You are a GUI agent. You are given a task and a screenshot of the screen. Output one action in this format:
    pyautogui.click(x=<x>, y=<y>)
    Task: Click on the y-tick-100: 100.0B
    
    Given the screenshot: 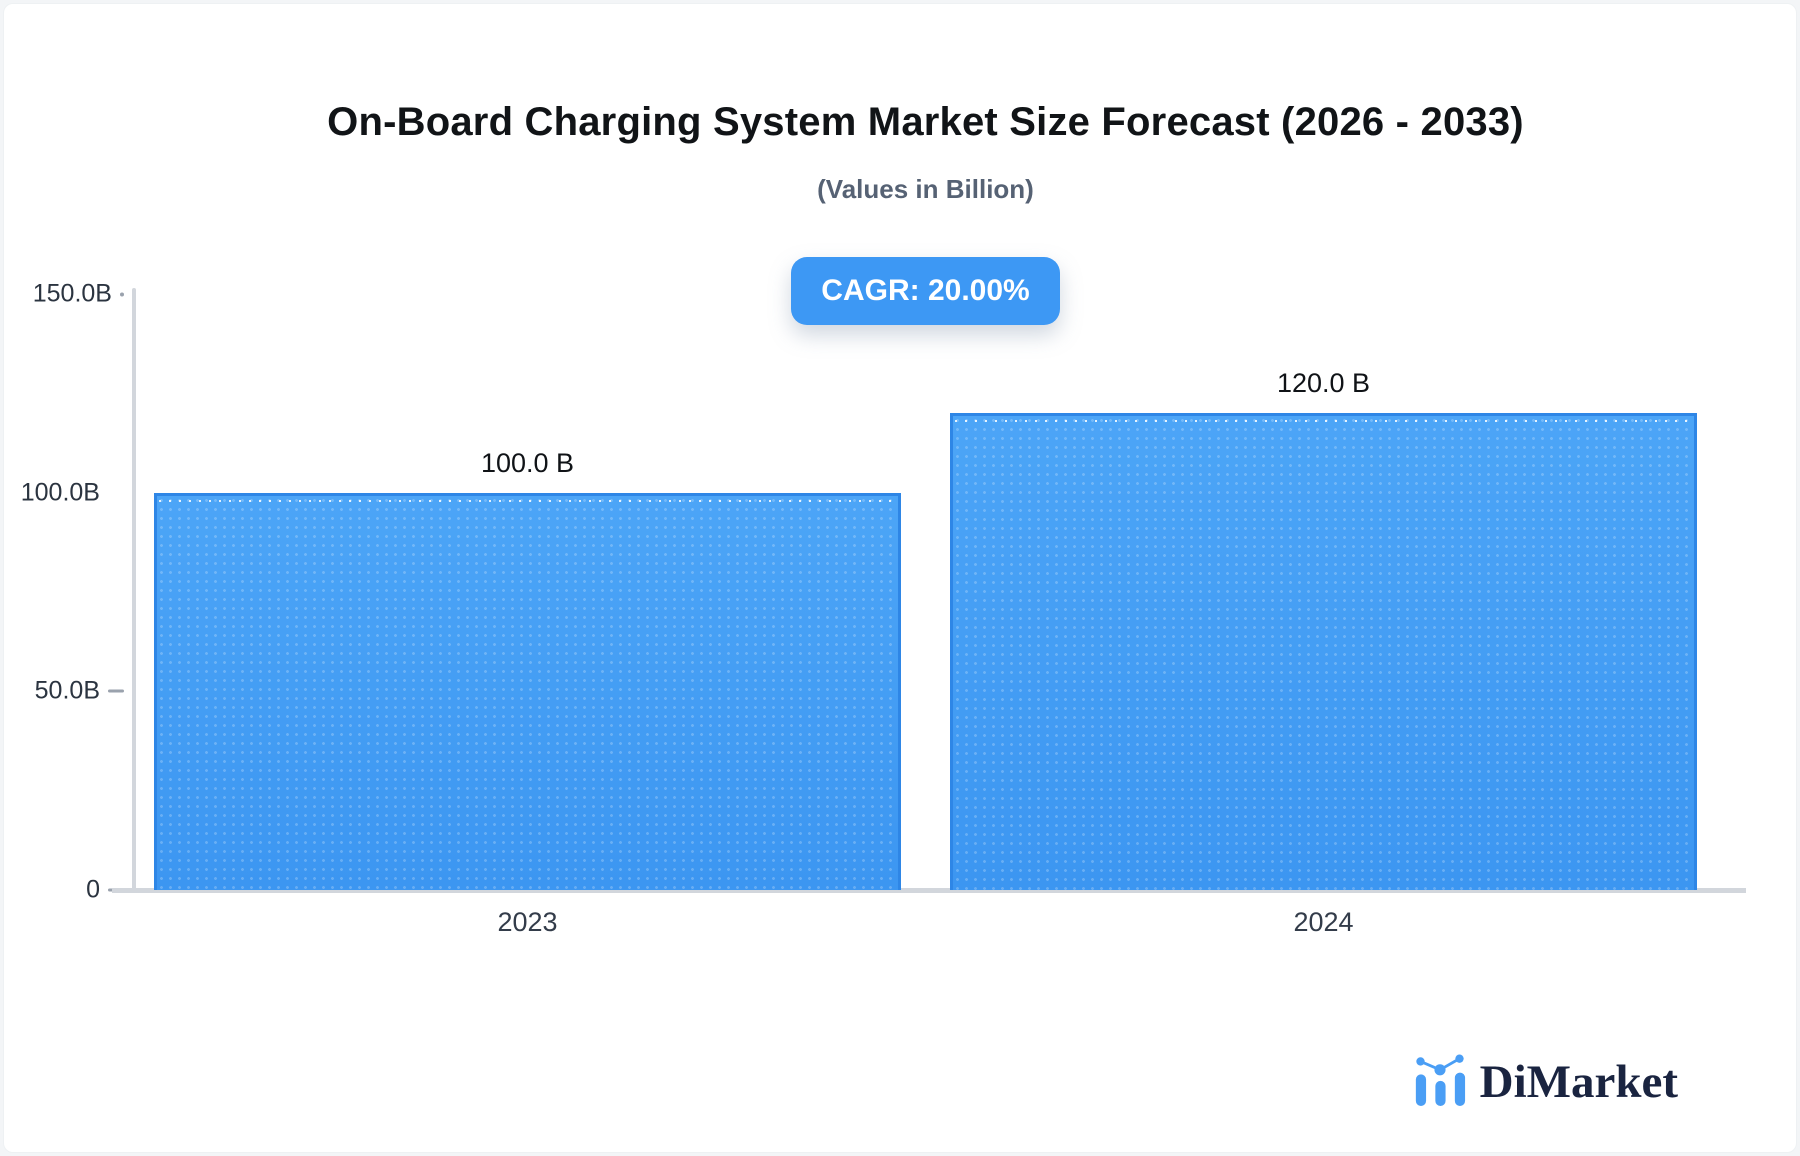 What is the action you would take?
    pyautogui.click(x=69, y=492)
    